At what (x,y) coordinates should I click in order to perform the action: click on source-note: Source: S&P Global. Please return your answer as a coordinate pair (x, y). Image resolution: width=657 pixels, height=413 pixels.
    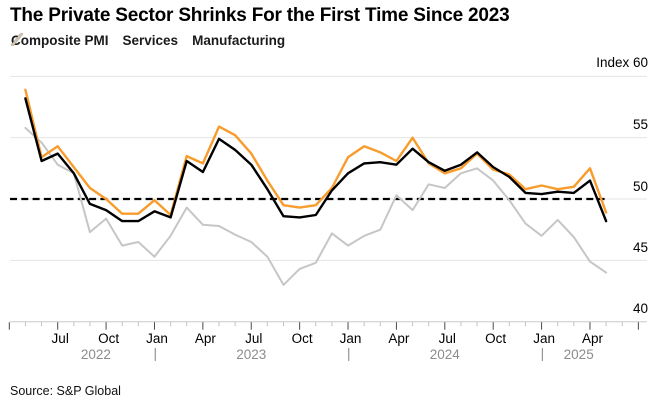
    Looking at the image, I should click on (65, 391).